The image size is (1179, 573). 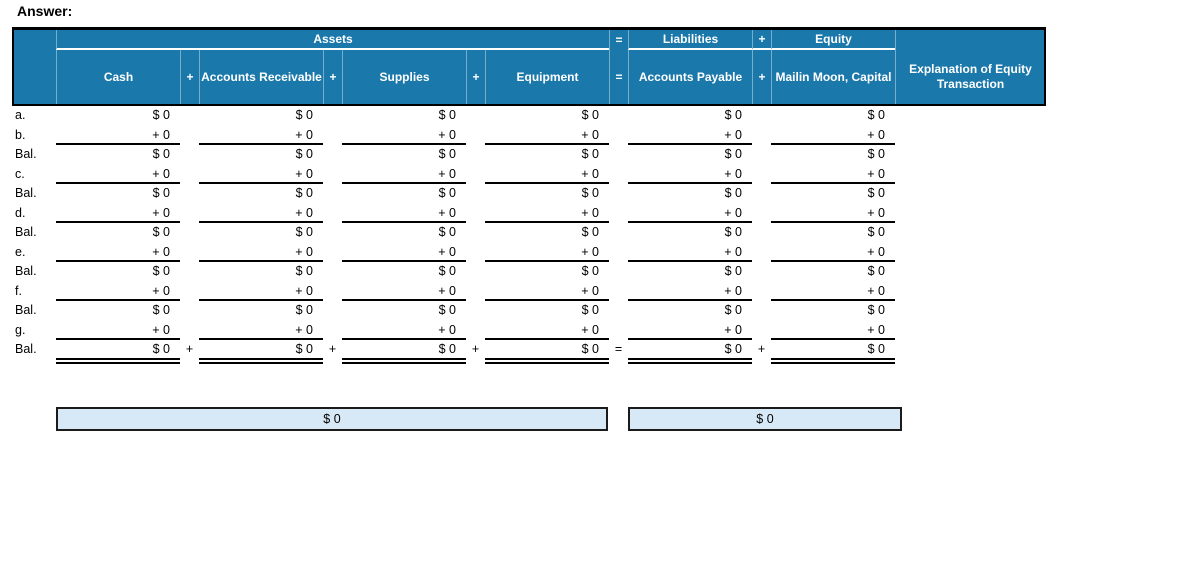 I want to click on double-rule-cash, so click(x=118, y=362).